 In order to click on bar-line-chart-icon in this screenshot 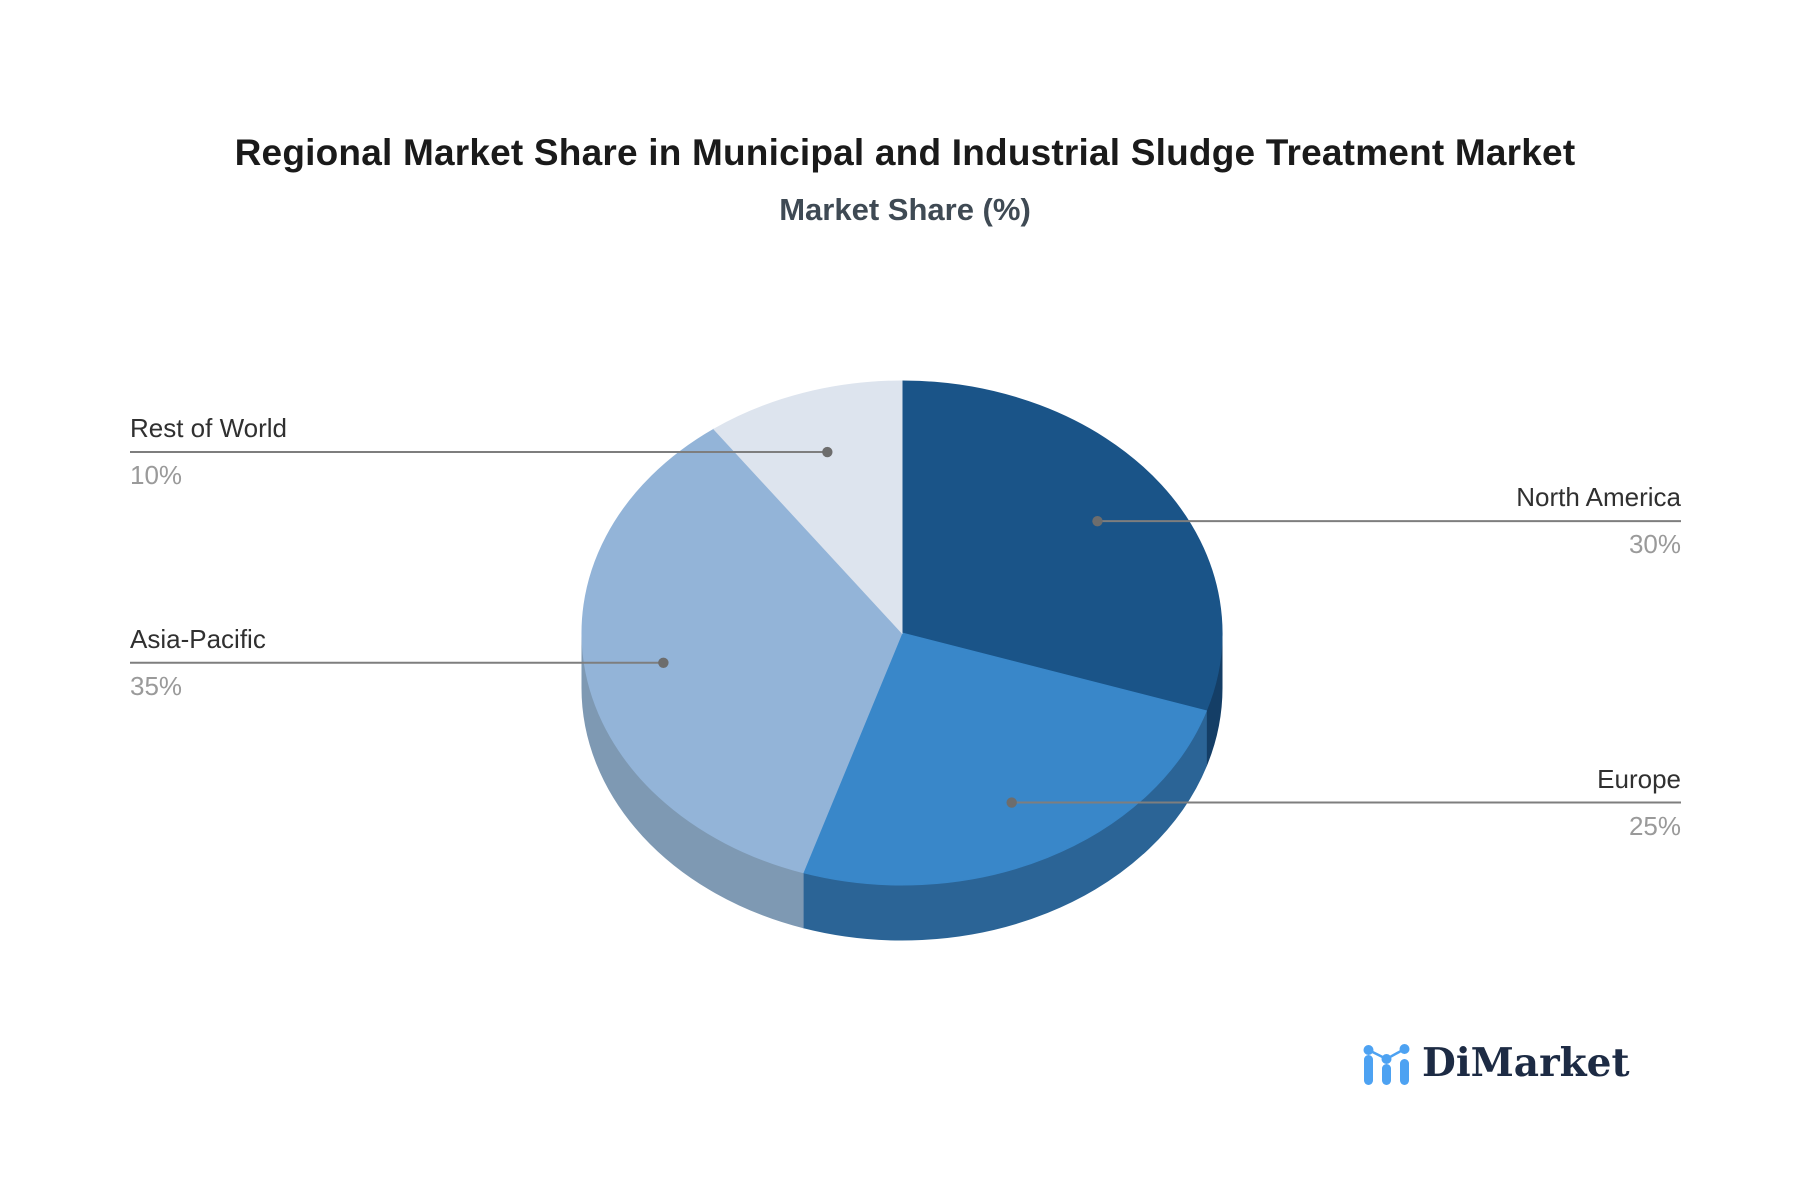, I will do `click(1386, 1064)`.